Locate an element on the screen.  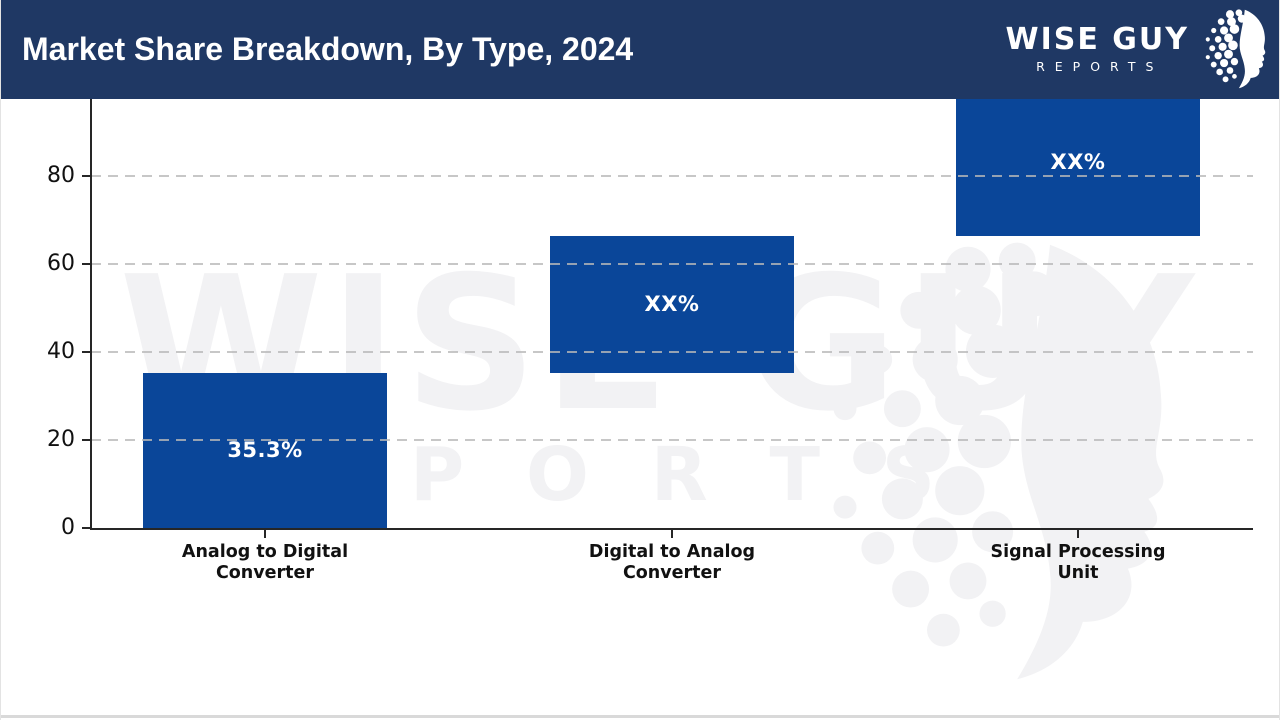
gridline-y60 is located at coordinates (672, 264).